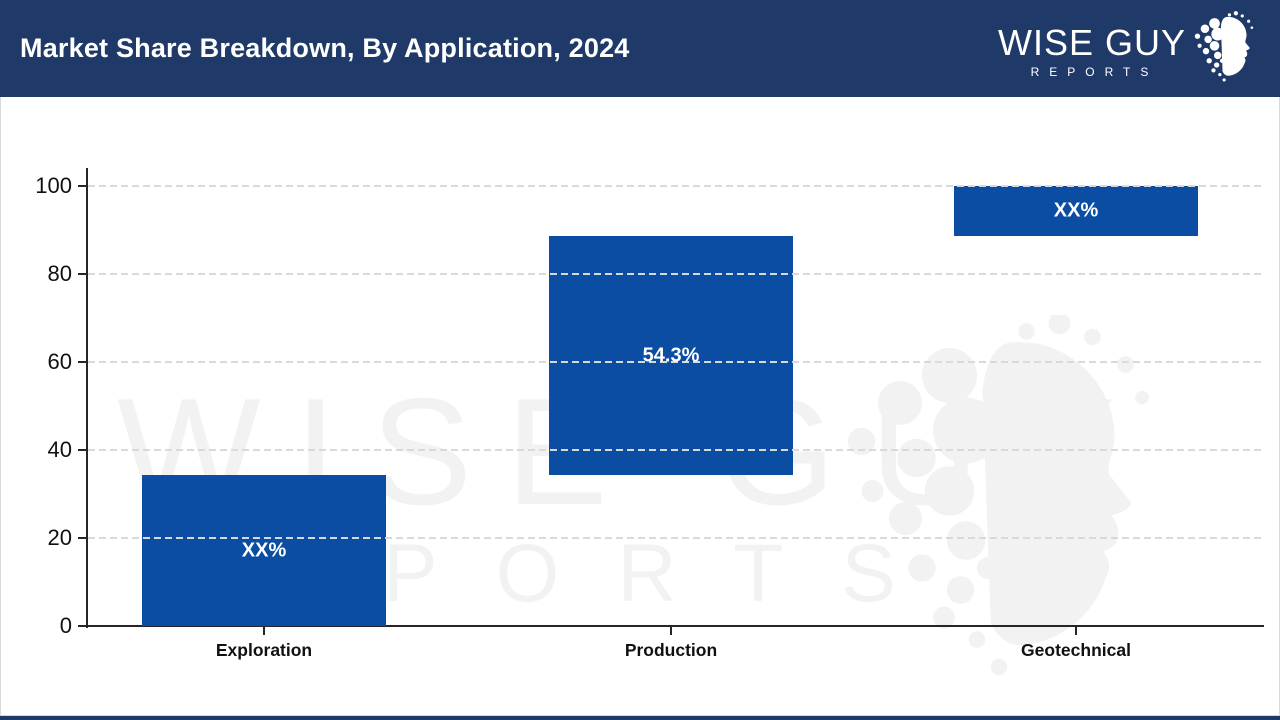  What do you see at coordinates (59, 273) in the screenshot?
I see `y-tick-label: 80` at bounding box center [59, 273].